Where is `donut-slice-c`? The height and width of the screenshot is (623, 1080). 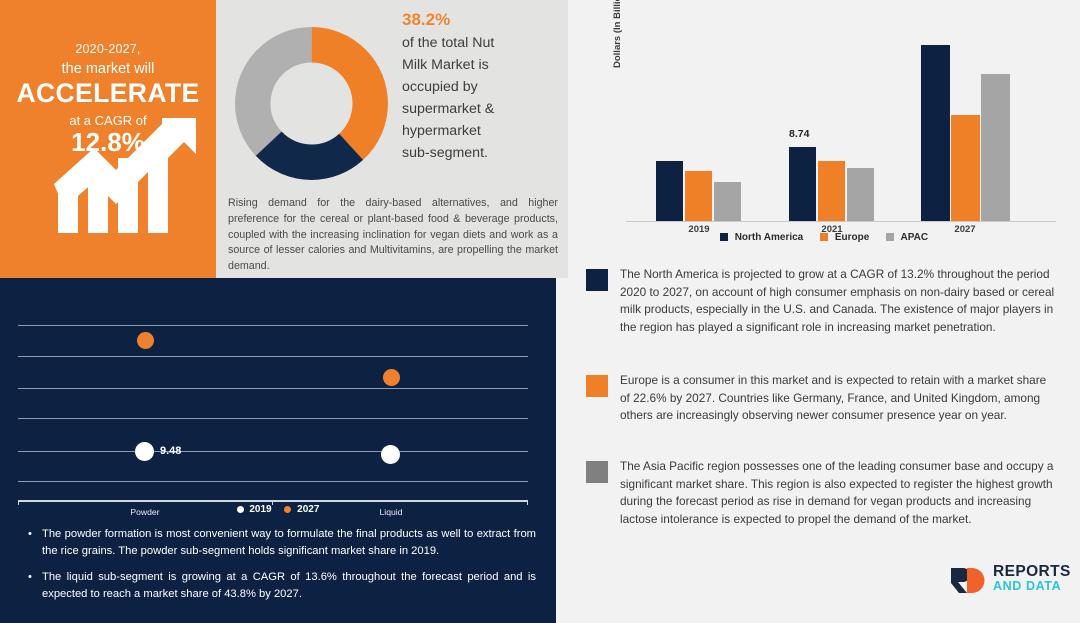 donut-slice-c is located at coordinates (311, 103).